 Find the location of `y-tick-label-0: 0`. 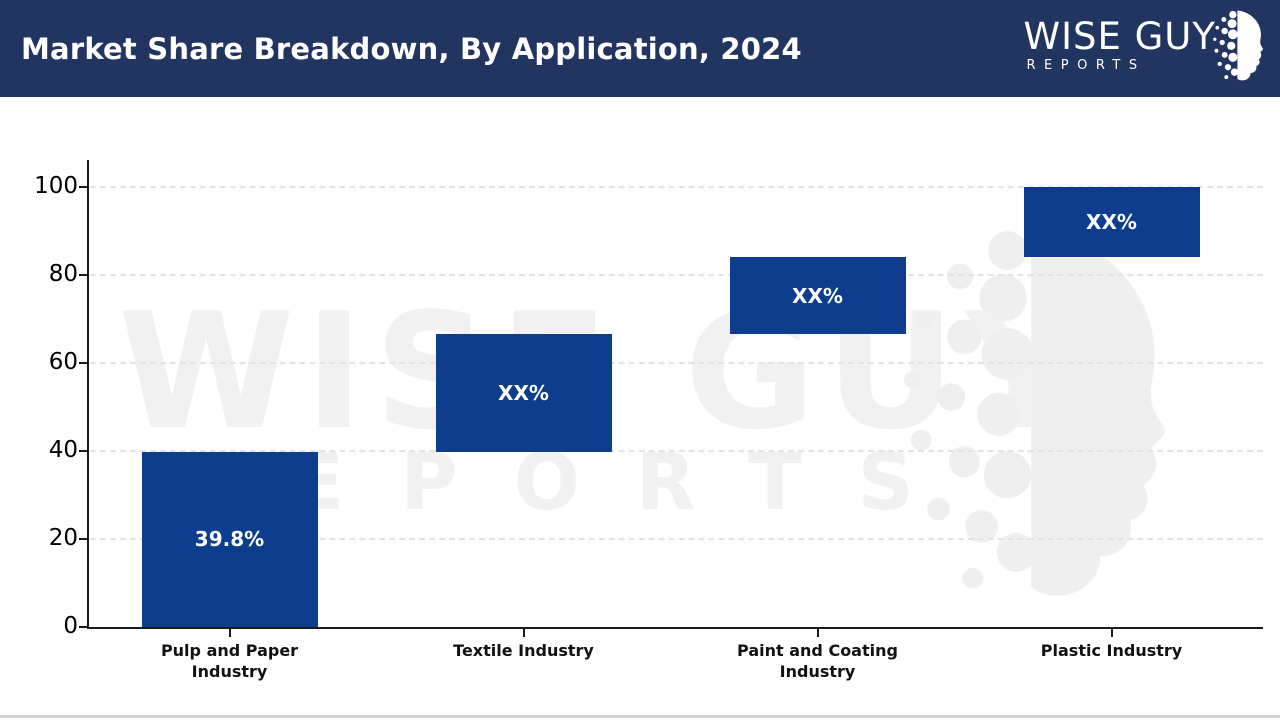

y-tick-label-0: 0 is located at coordinates (70, 626).